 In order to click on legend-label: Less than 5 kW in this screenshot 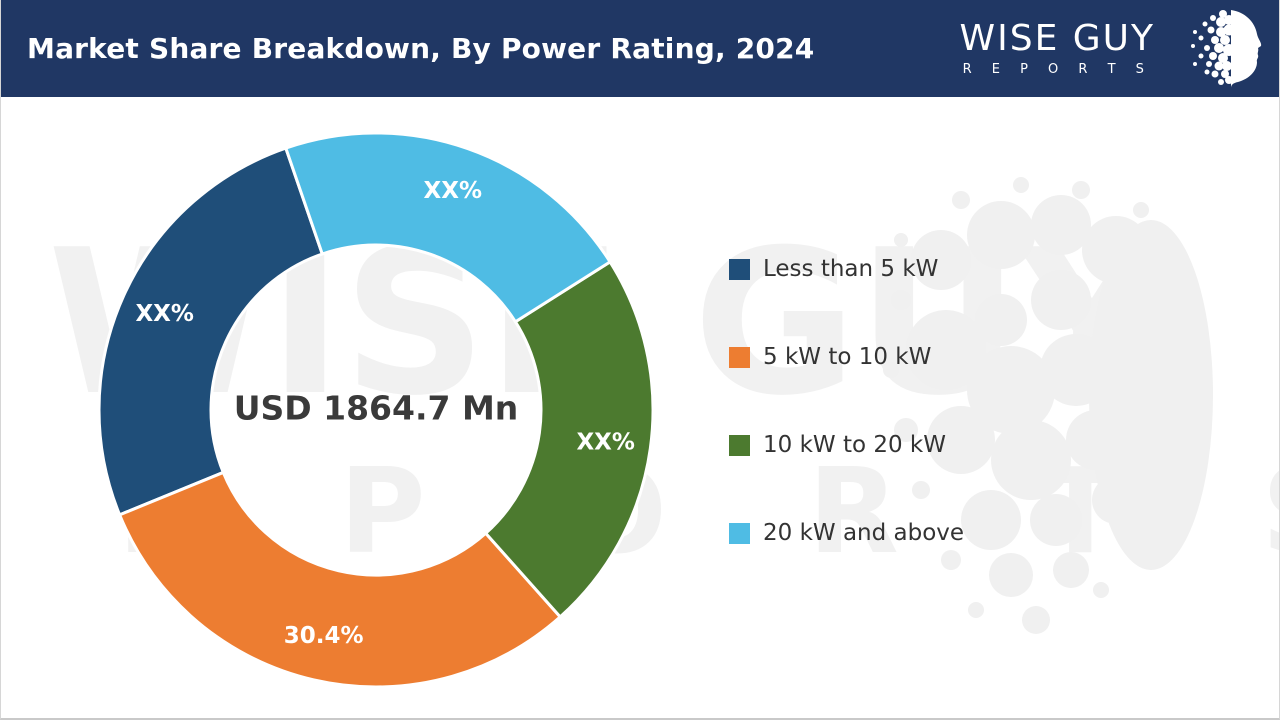, I will do `click(851, 269)`.